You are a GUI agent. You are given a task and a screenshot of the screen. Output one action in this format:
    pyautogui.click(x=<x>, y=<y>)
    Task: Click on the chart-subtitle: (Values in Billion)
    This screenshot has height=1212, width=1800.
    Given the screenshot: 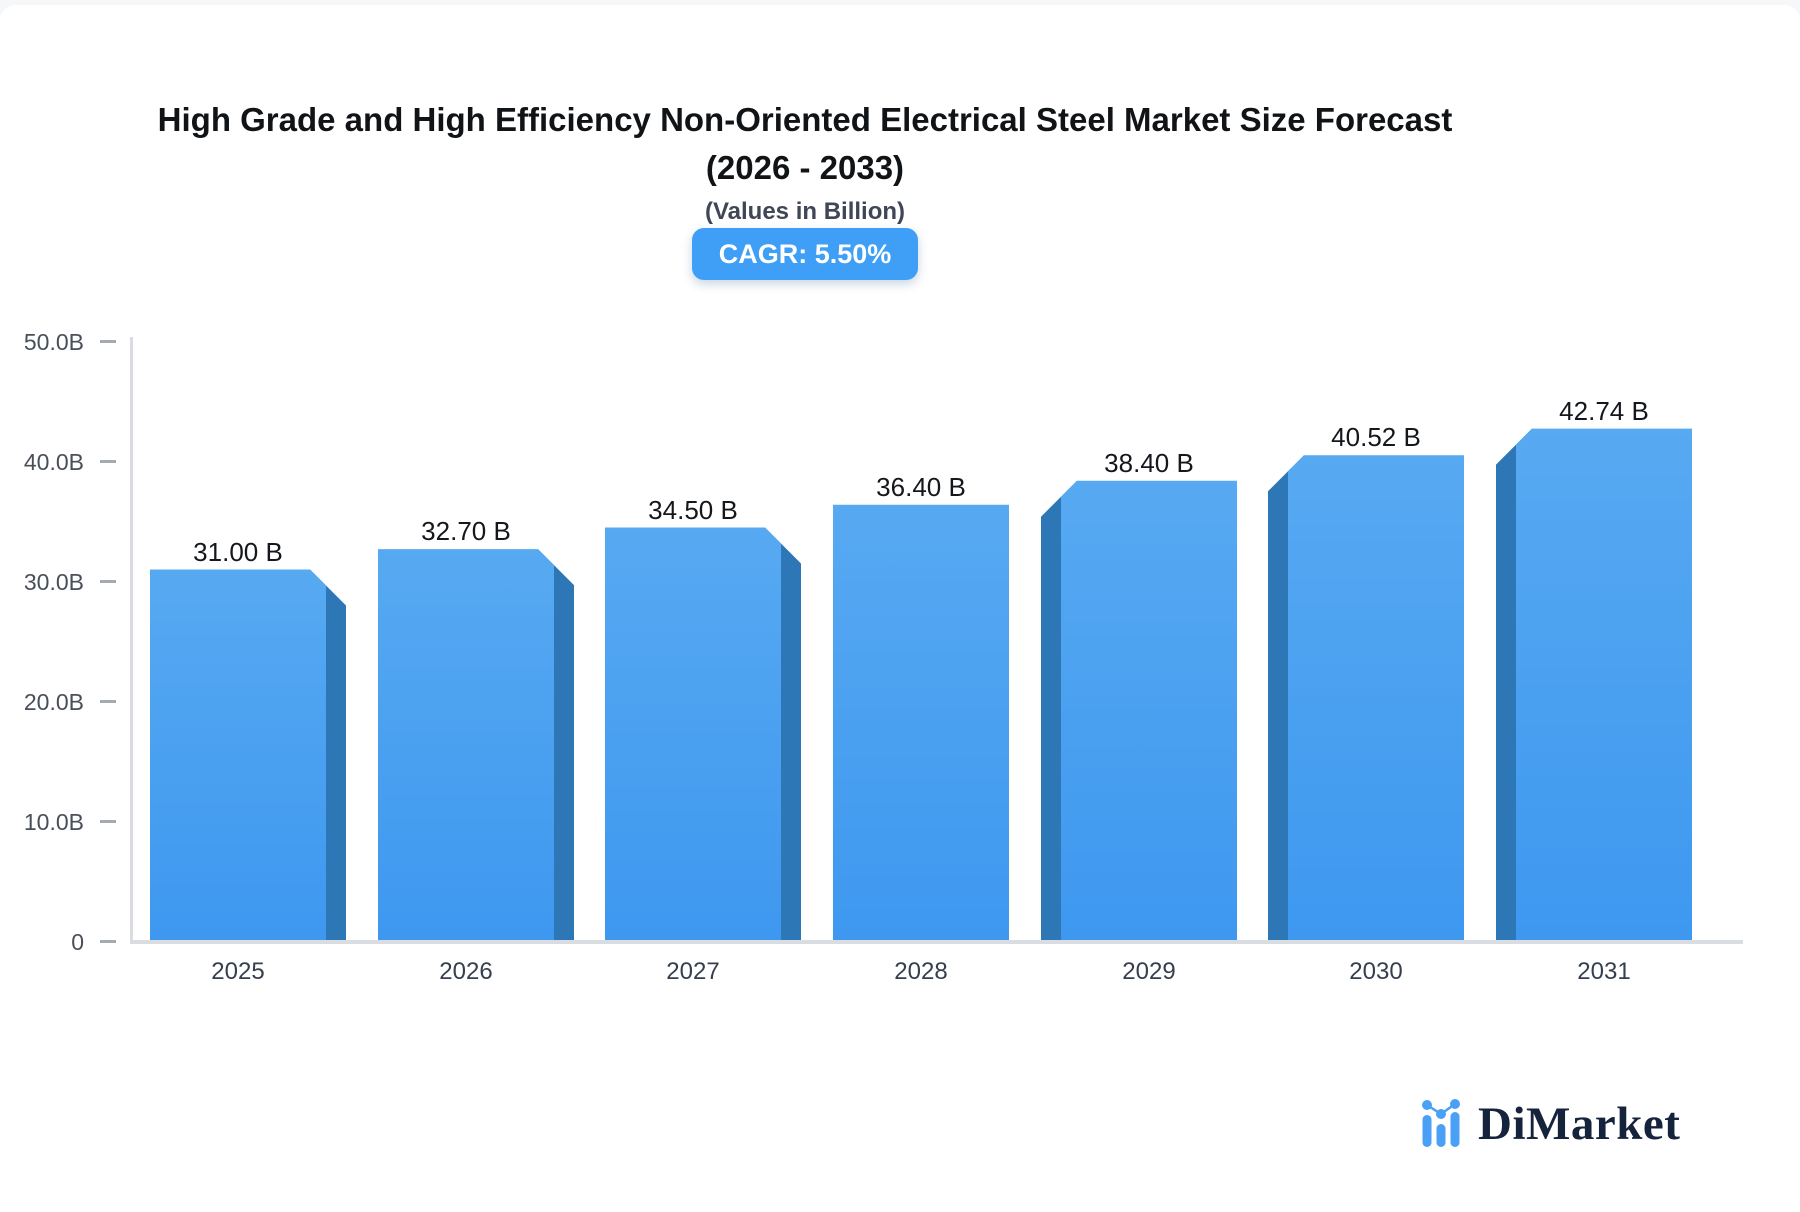 What is the action you would take?
    pyautogui.click(x=805, y=211)
    